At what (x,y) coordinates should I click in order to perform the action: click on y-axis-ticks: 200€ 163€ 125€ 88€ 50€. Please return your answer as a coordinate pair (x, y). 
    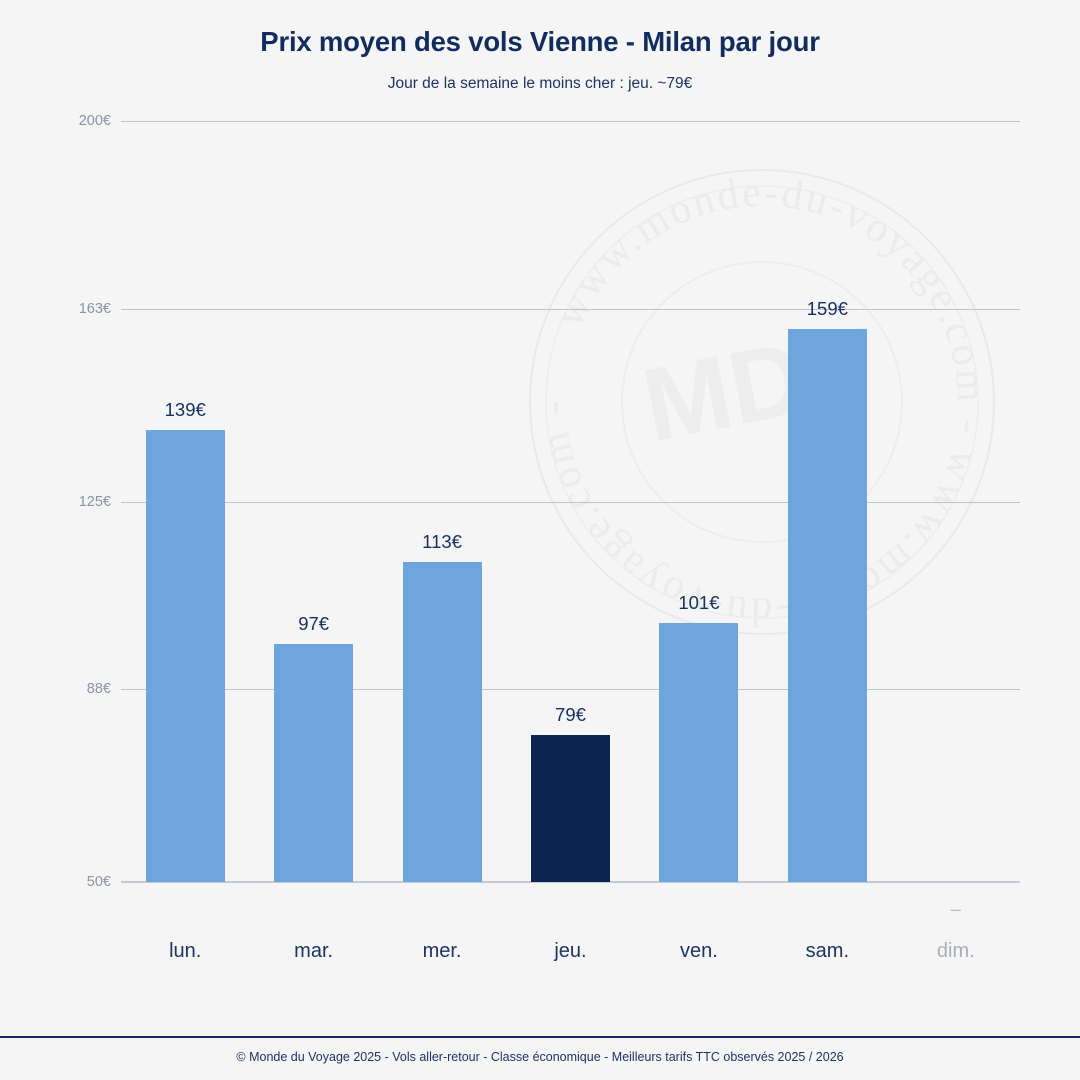
    Looking at the image, I should click on (76, 501).